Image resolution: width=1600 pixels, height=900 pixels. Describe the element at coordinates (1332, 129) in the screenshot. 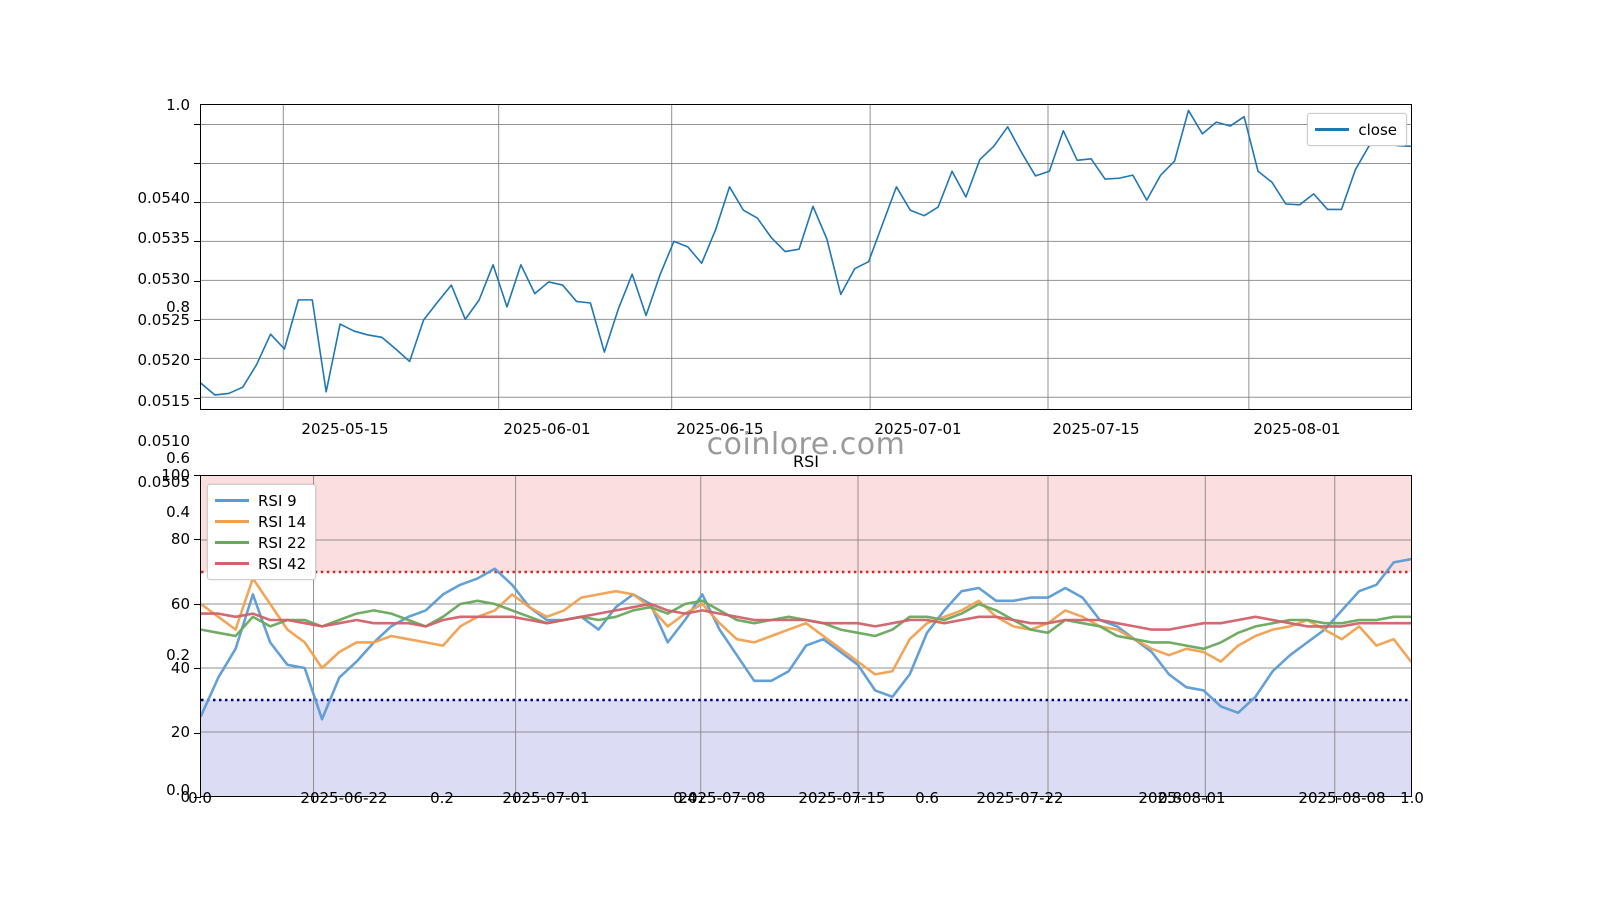

I see `close-line-swatch` at that location.